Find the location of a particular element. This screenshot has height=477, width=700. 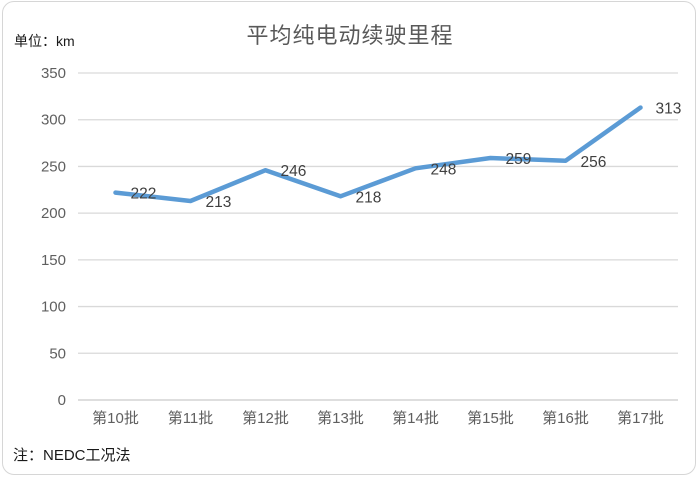

data-label: 218 is located at coordinates (369, 197).